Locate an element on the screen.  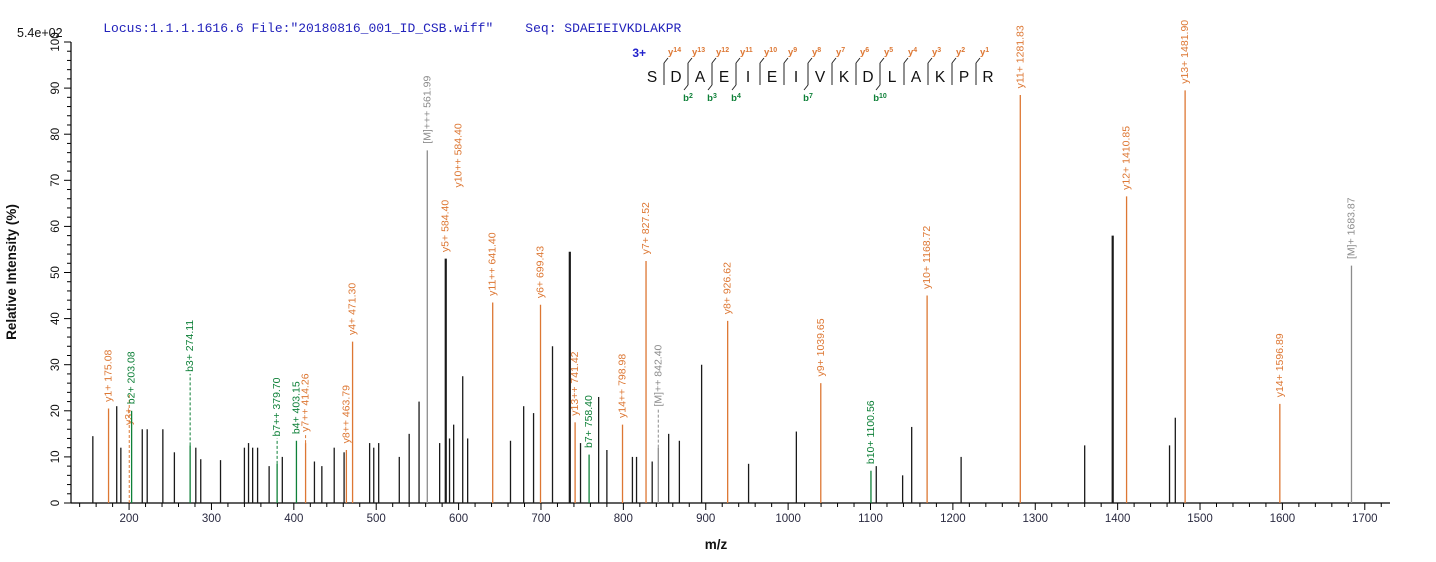
y-ion-label: y11 is located at coordinates (746, 52).